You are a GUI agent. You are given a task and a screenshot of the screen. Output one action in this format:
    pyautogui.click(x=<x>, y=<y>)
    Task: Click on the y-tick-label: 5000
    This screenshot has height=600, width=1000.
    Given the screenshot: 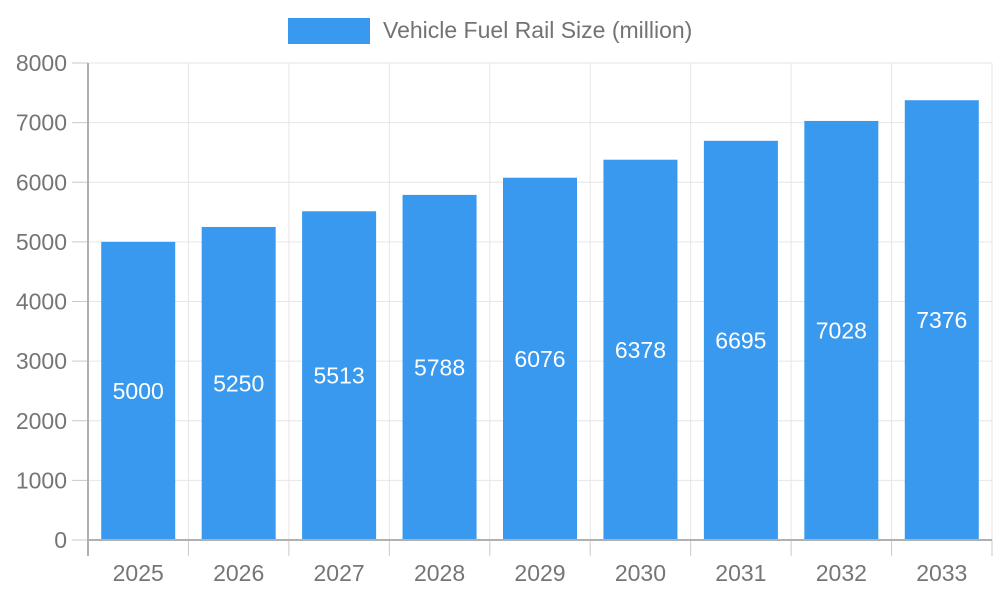 What is the action you would take?
    pyautogui.click(x=41, y=242)
    